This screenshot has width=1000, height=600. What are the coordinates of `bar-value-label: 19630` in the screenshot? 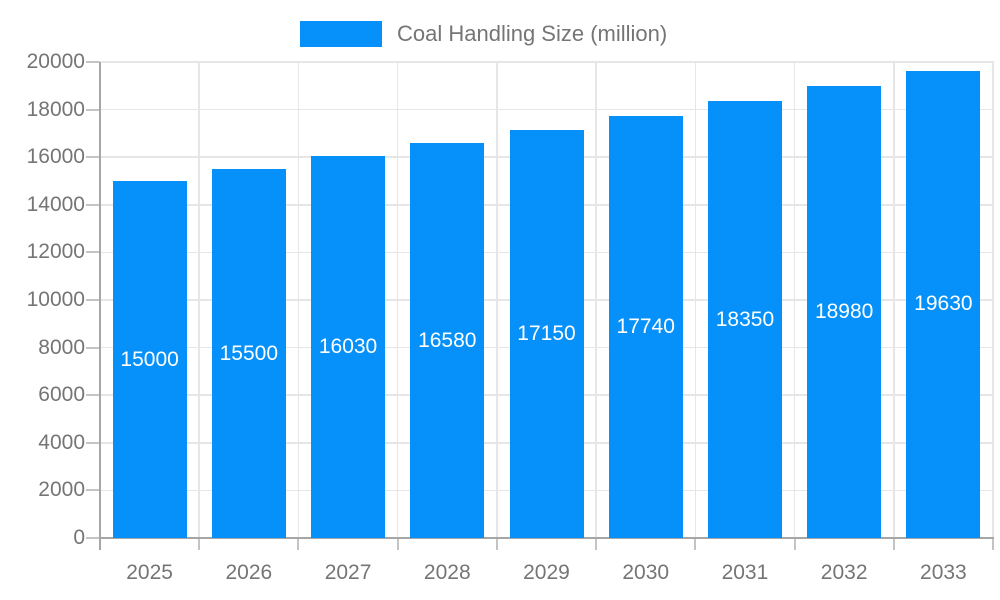 It's located at (943, 304).